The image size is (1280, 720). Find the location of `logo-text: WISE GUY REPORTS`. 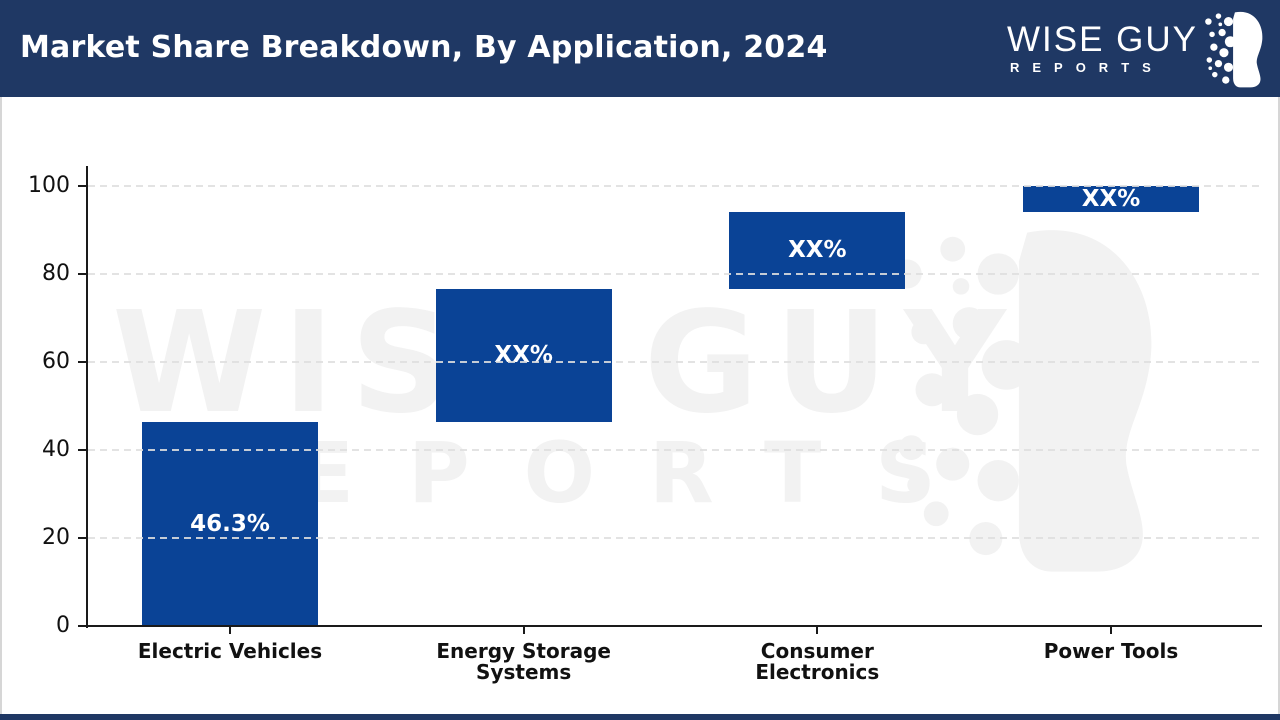

logo-text: WISE GUY REPORTS is located at coordinates (1102, 48).